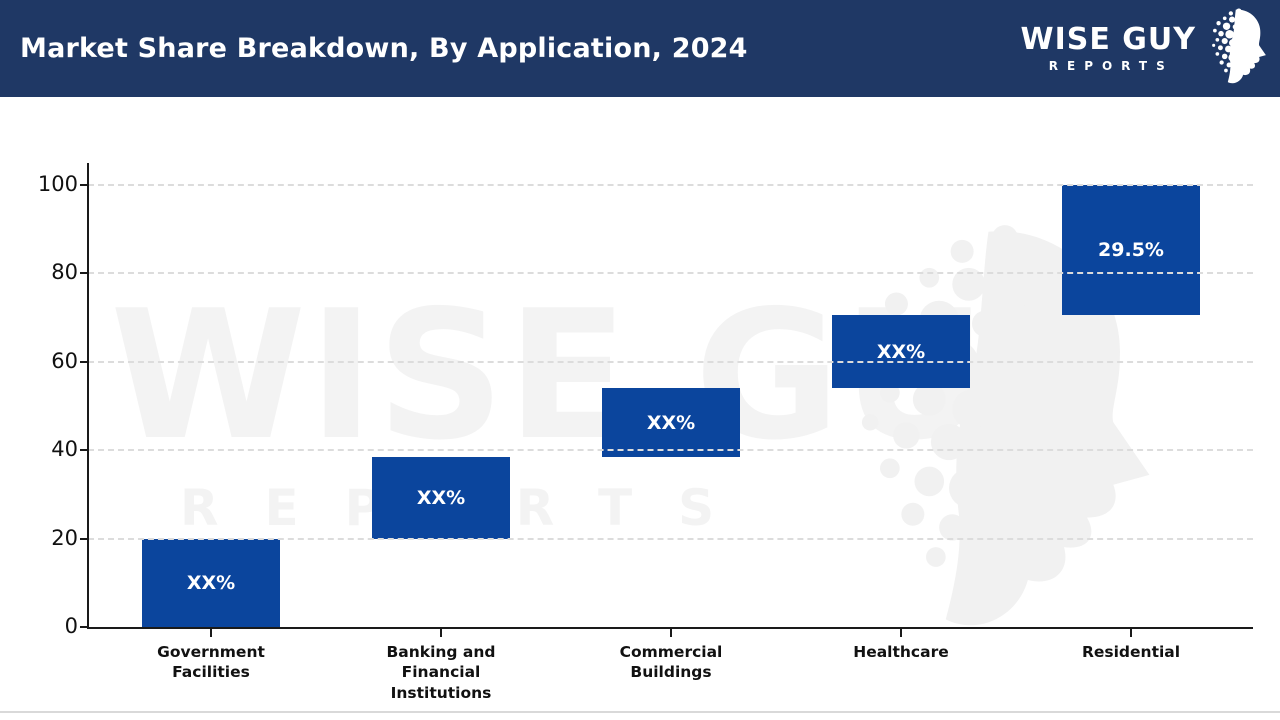  I want to click on bar-2: XX%, so click(441, 497).